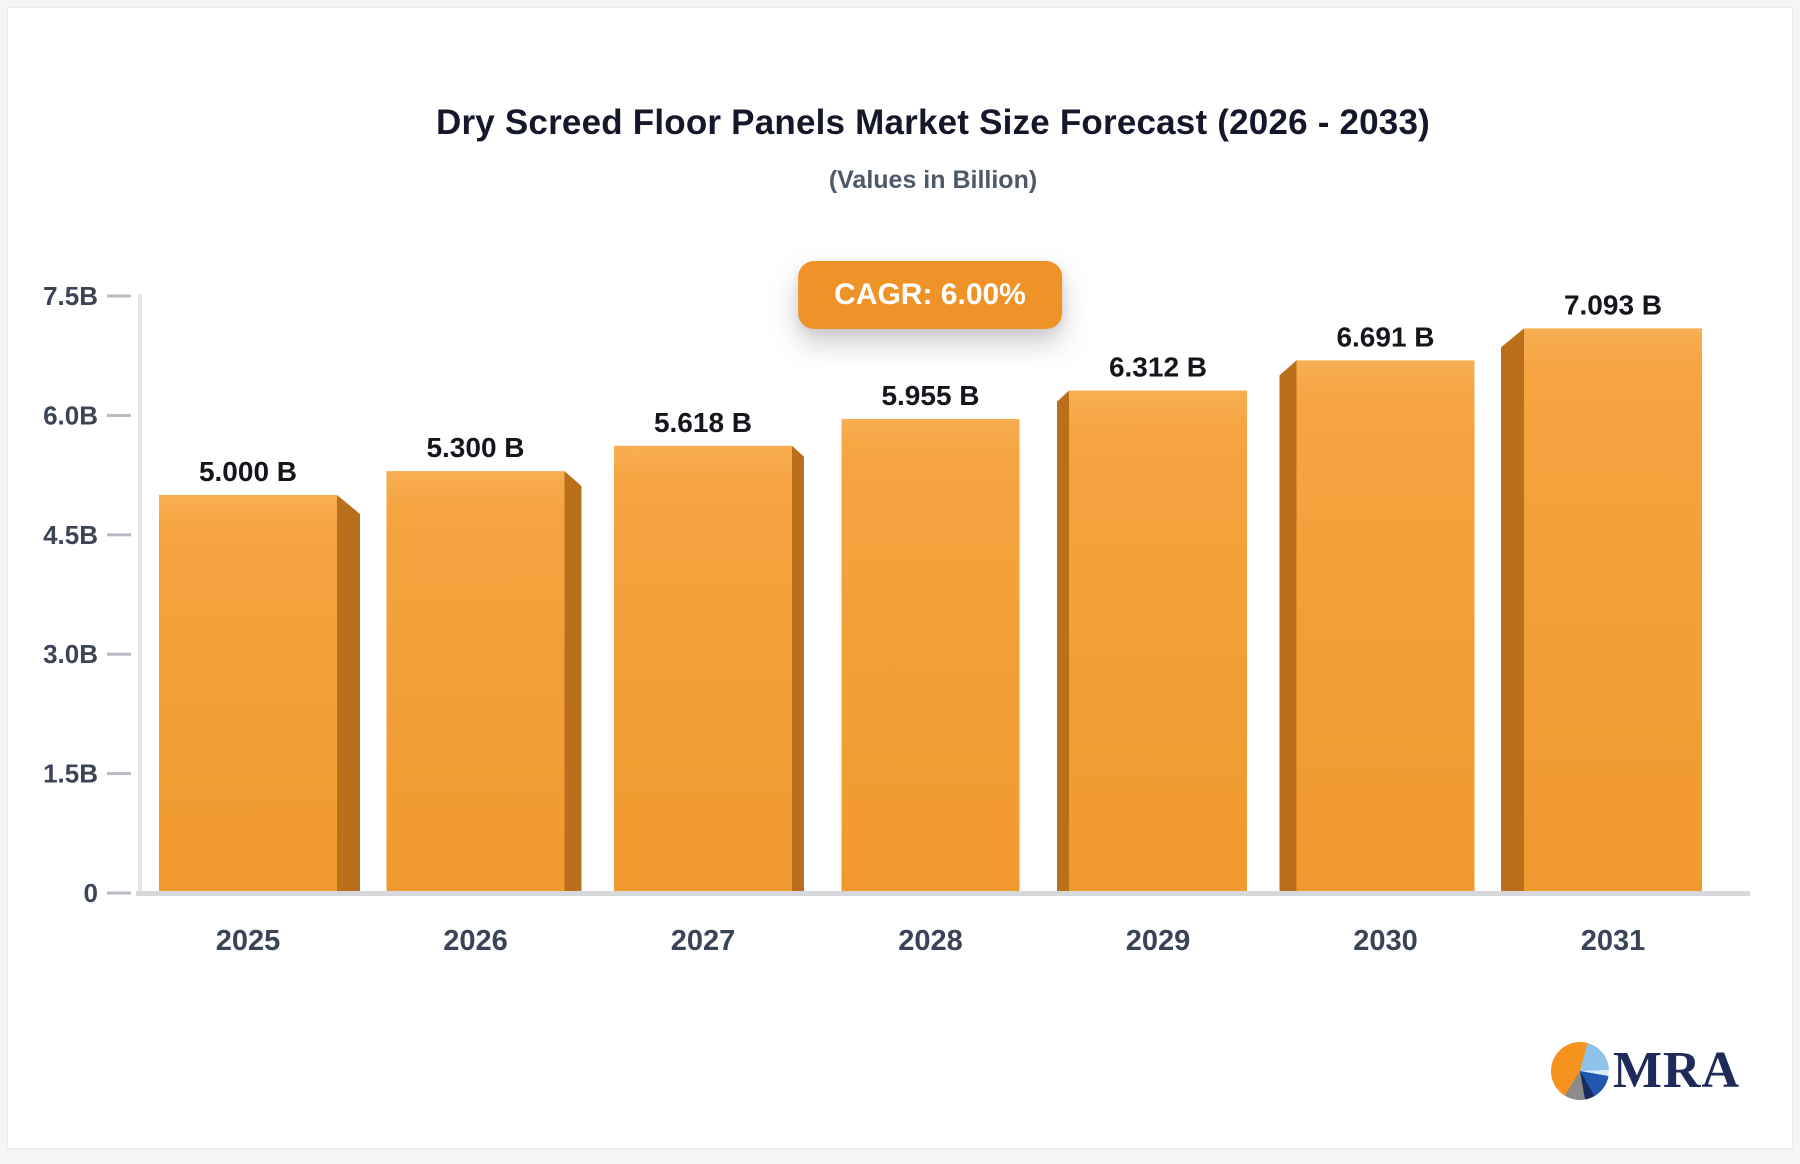  Describe the element at coordinates (1613, 941) in the screenshot. I see `x-tick-label-2031: 2031` at that location.